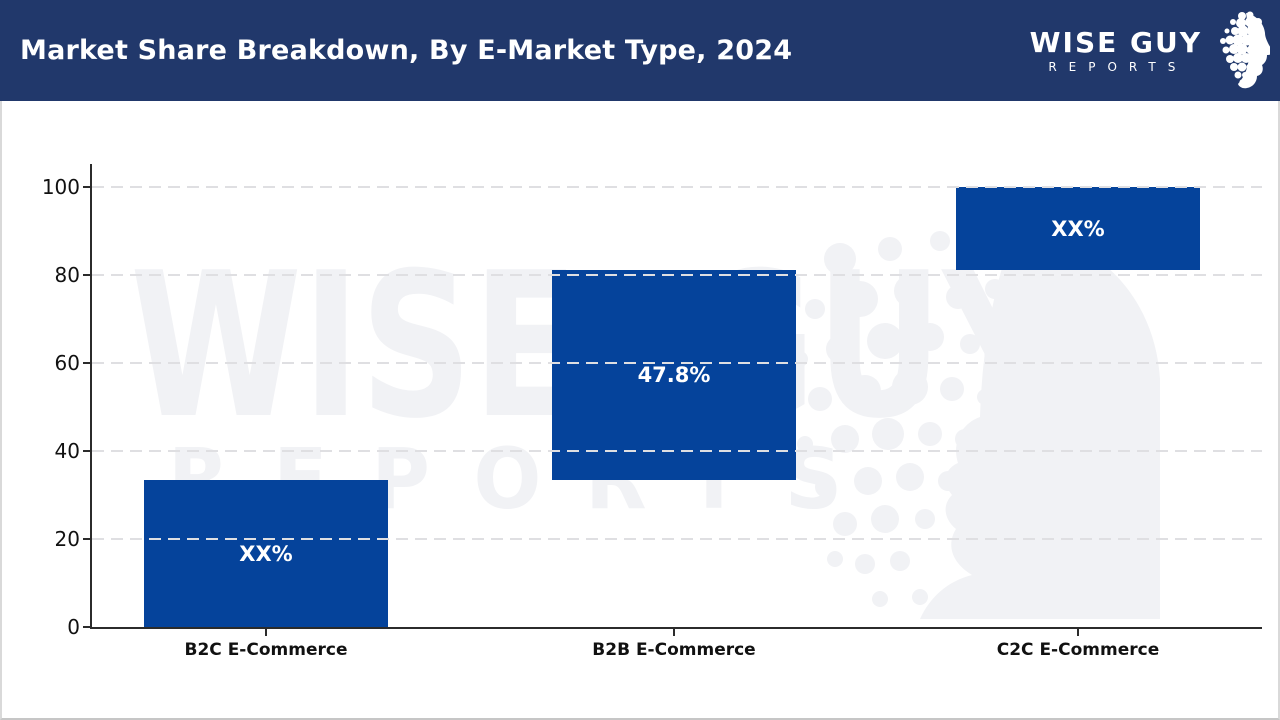  I want to click on logo-head-icon, so click(1245, 49).